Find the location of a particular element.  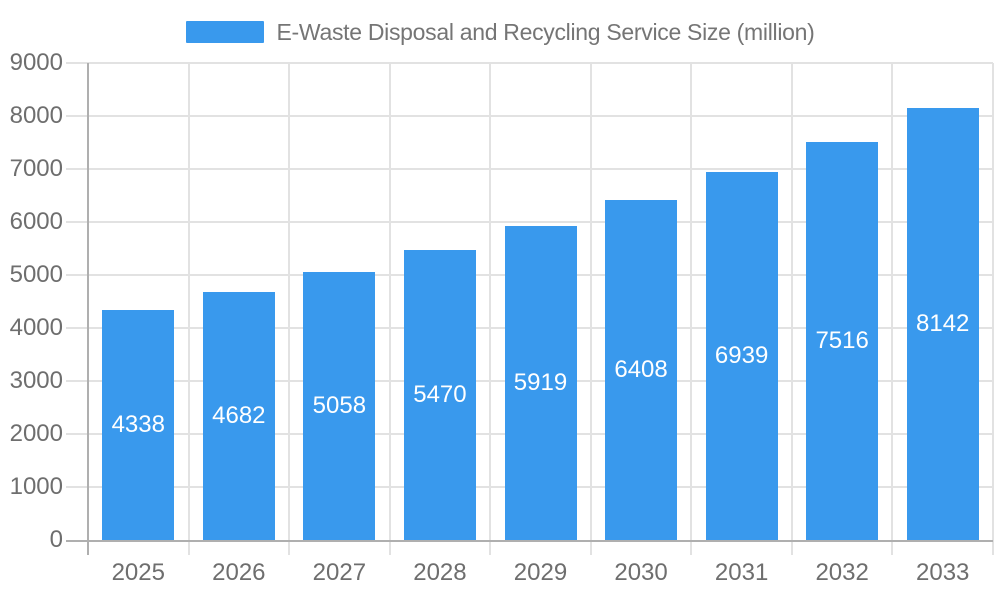

y-tick-label: 8000 is located at coordinates (36, 115).